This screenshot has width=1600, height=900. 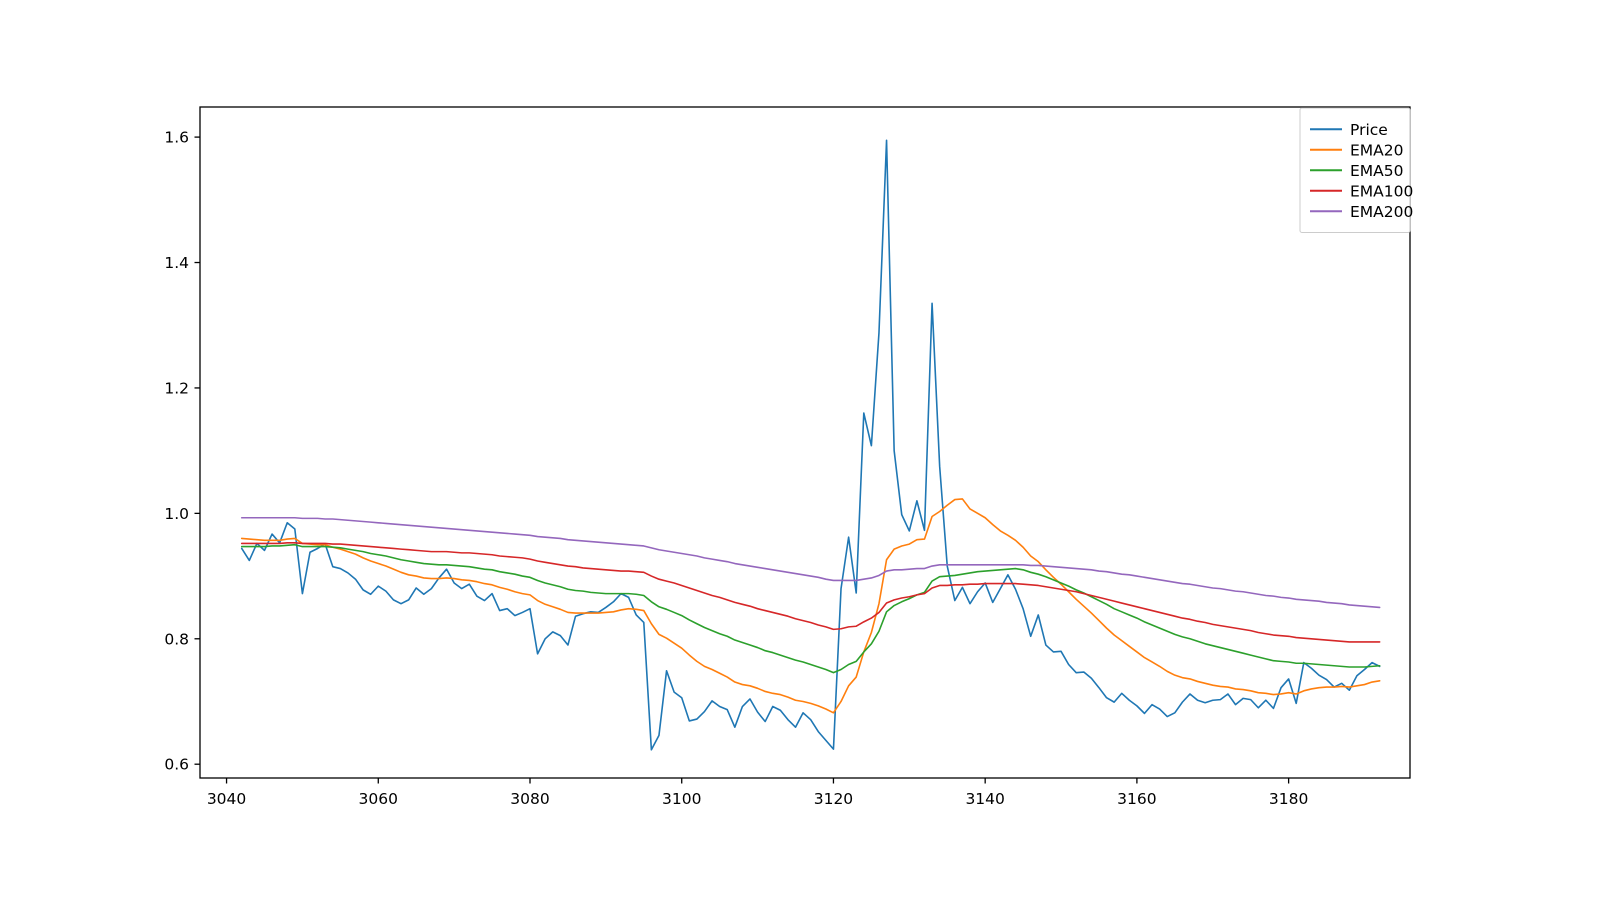 I want to click on y-tick-label: 0.8, so click(x=176, y=639).